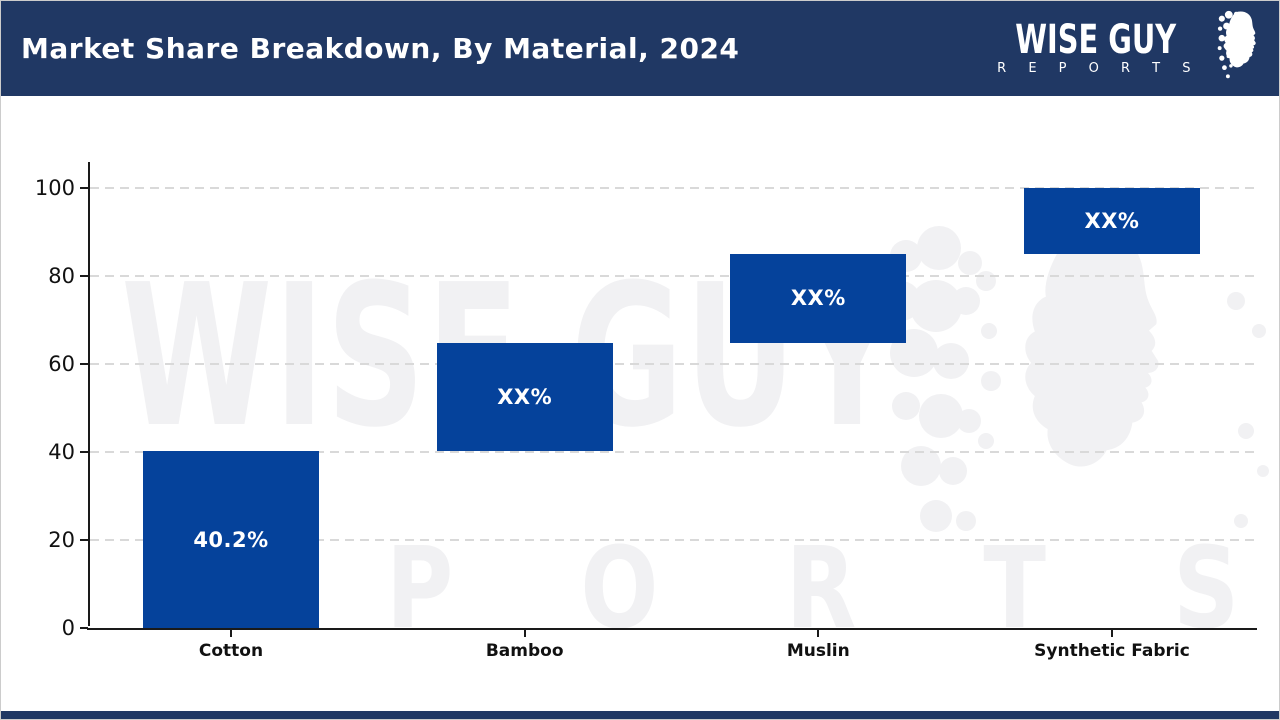  Describe the element at coordinates (54, 188) in the screenshot. I see `y-tick-label-100: 100` at that location.